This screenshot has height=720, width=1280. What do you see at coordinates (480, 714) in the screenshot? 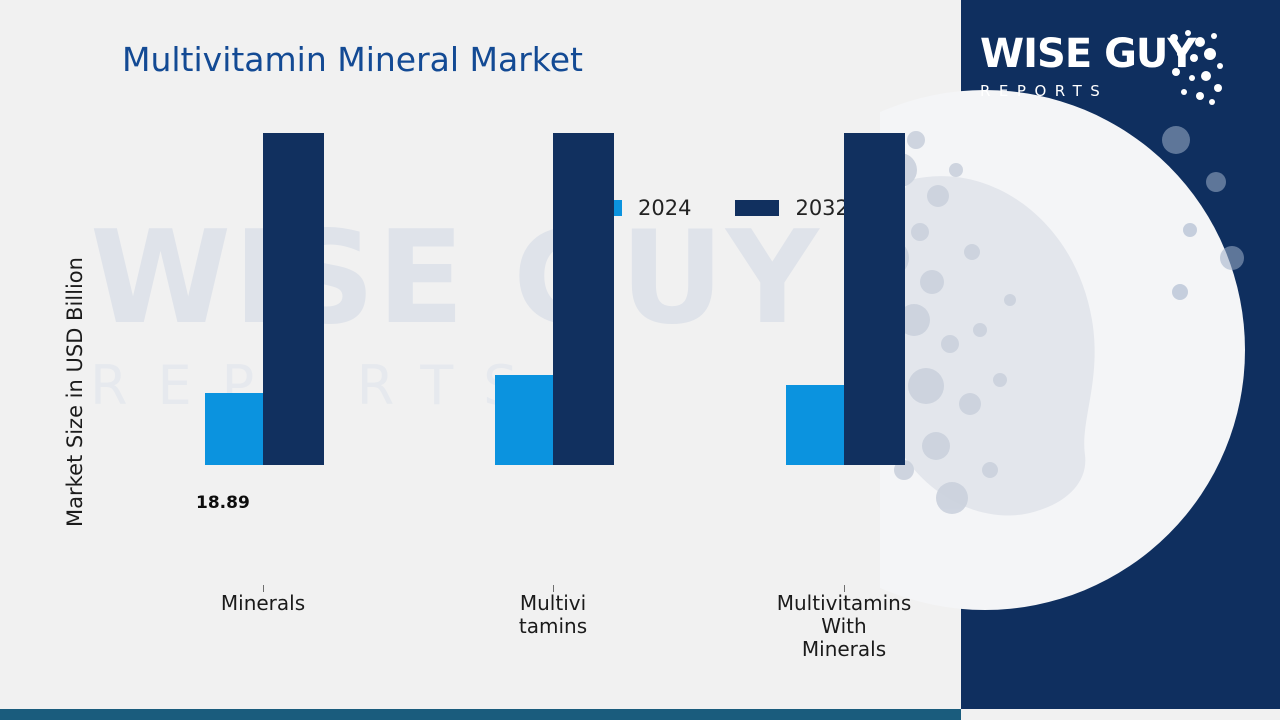
I see `bottom-accent-strip` at bounding box center [480, 714].